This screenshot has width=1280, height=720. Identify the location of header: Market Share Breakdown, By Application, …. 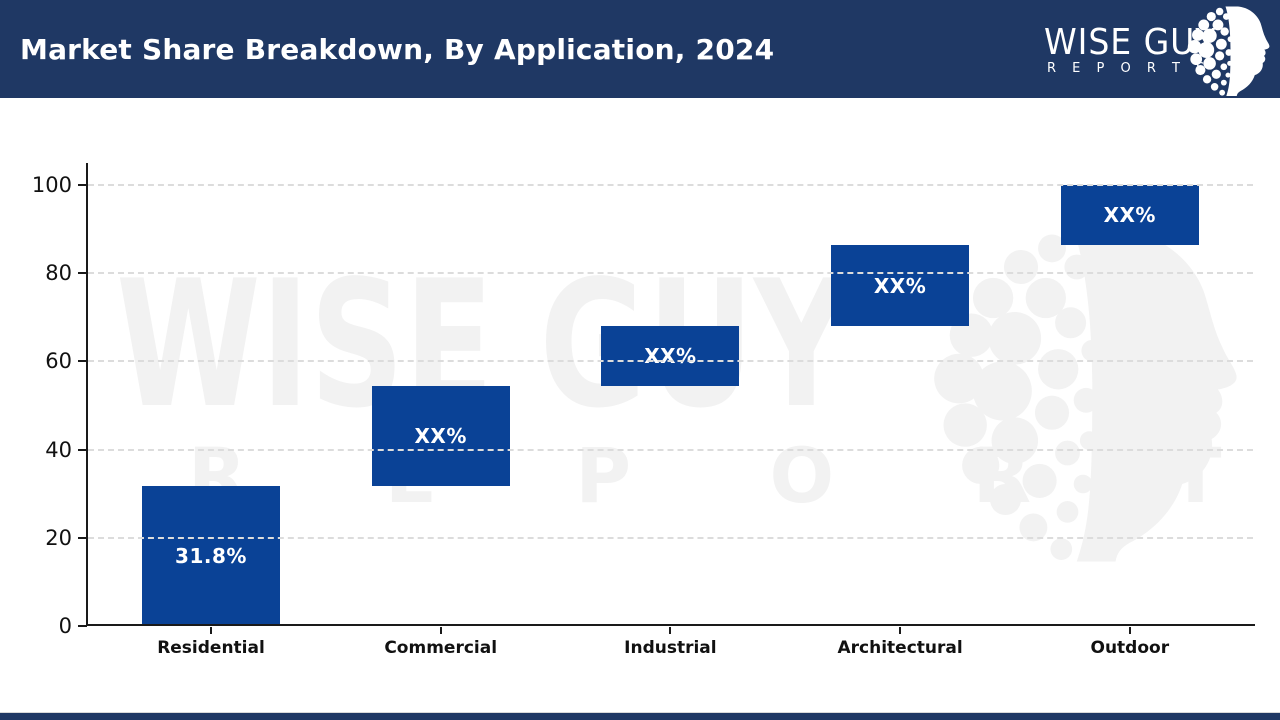
(640, 49).